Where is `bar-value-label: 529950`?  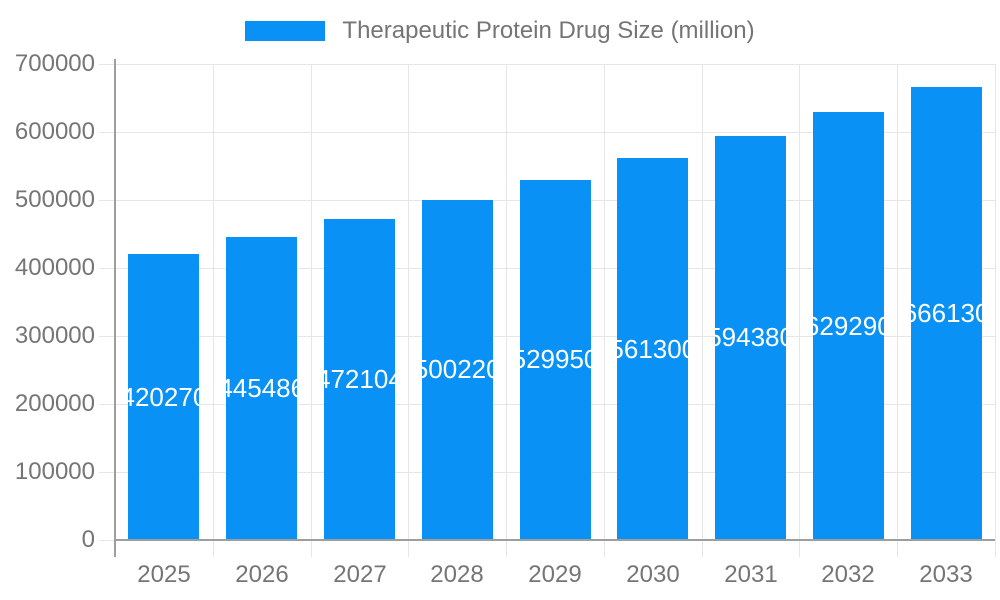
bar-value-label: 529950 is located at coordinates (555, 359).